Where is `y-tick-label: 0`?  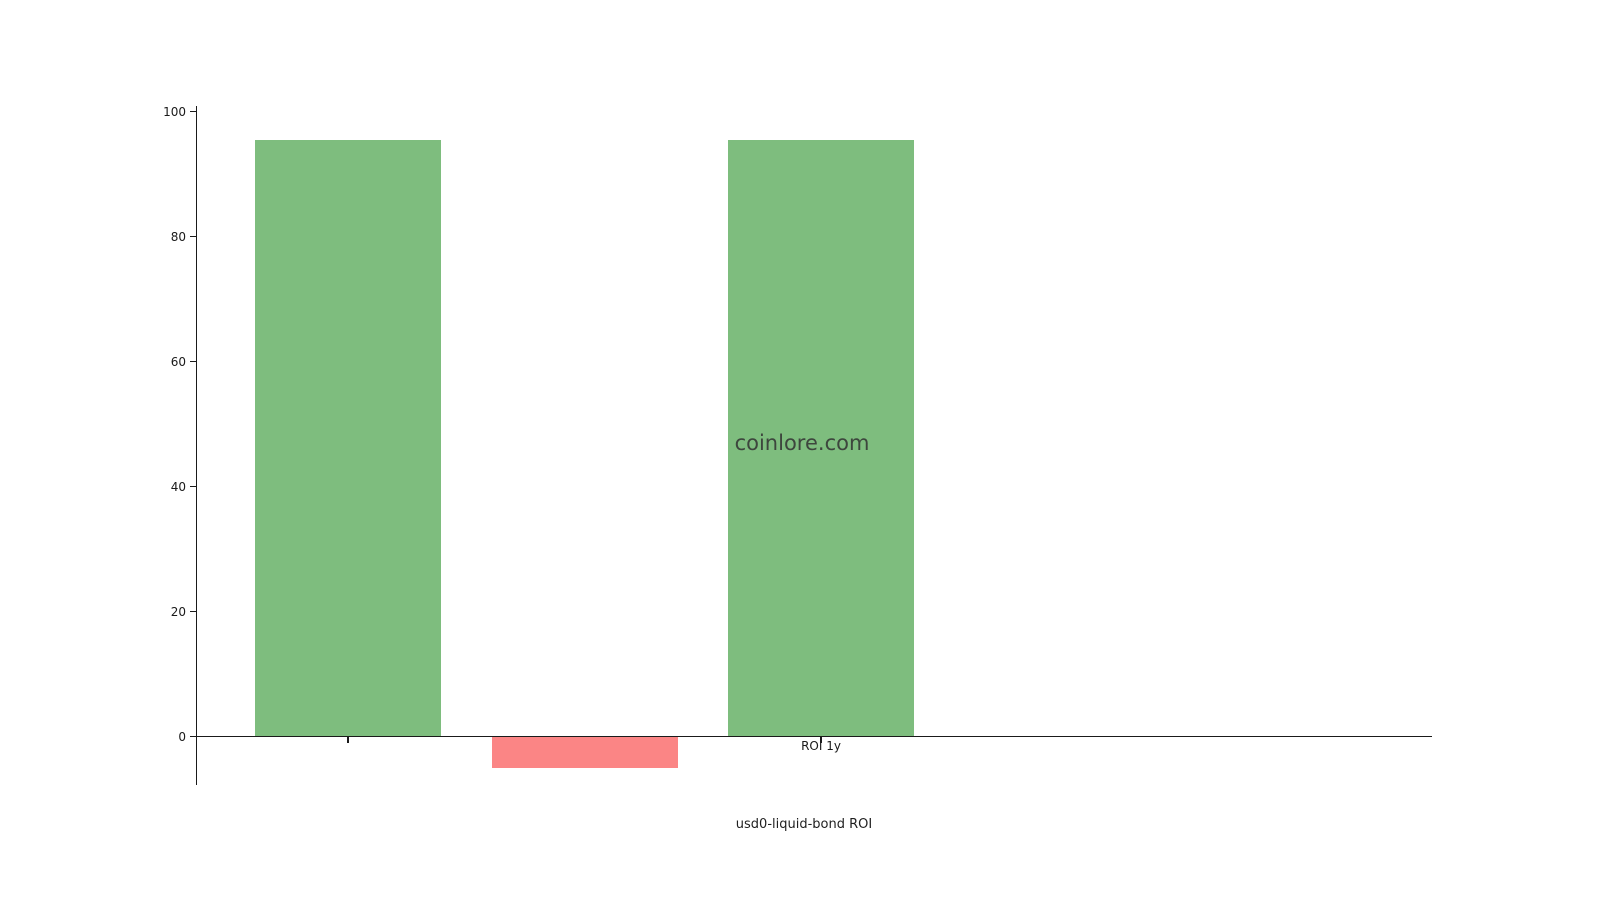 y-tick-label: 0 is located at coordinates (182, 736).